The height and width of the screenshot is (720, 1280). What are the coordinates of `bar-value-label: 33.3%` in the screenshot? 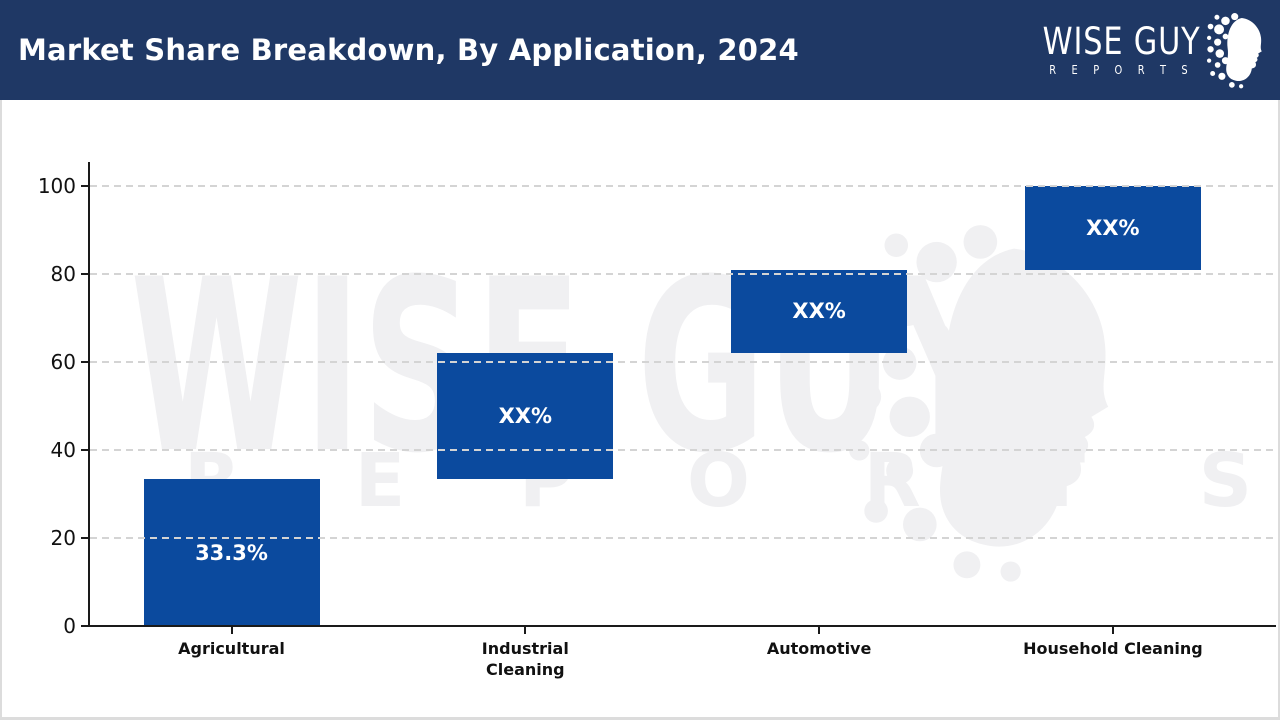 It's located at (231, 552).